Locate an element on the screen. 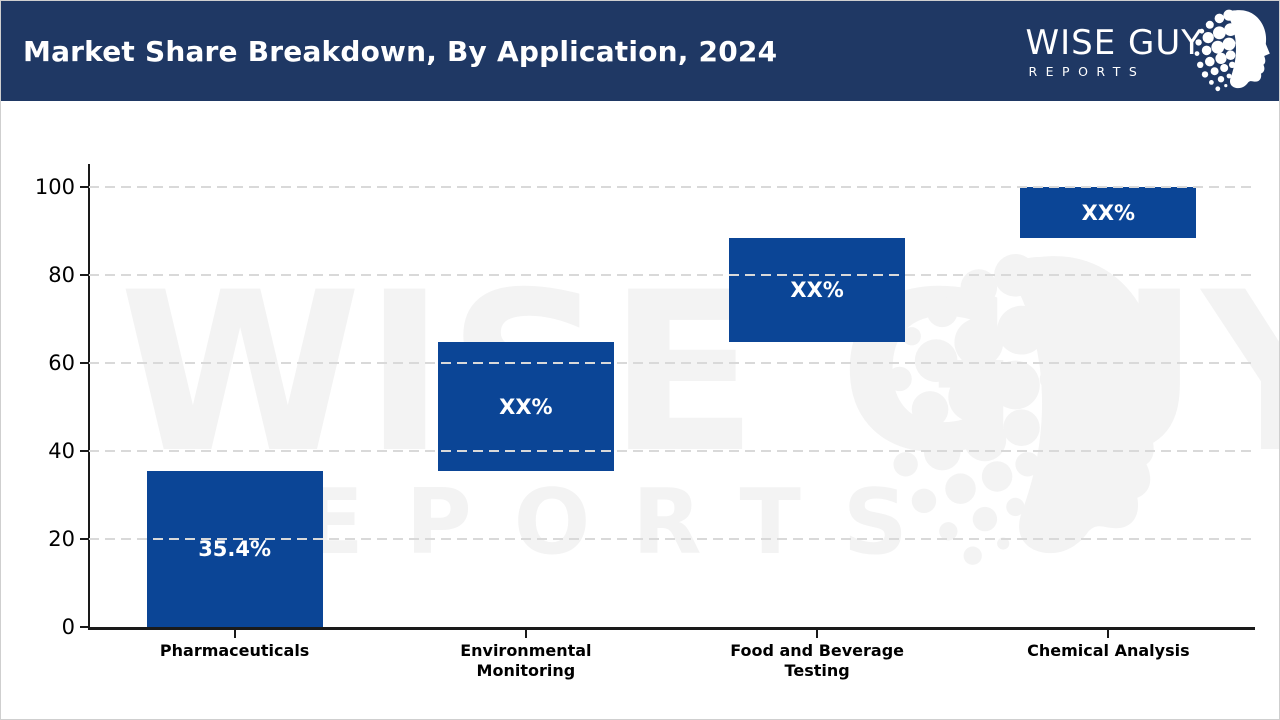  y-tick-label: 100 is located at coordinates (54, 187).